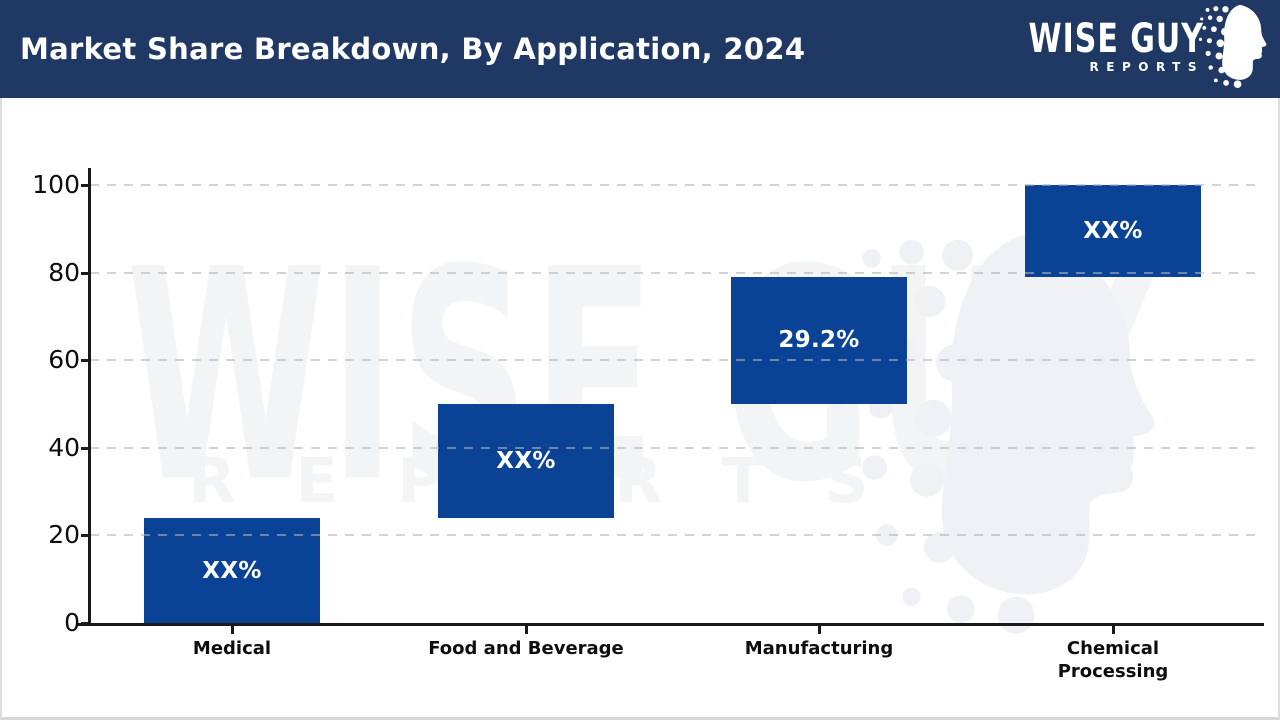 Image resolution: width=1280 pixels, height=720 pixels. I want to click on x-tick-manufacturing, so click(819, 630).